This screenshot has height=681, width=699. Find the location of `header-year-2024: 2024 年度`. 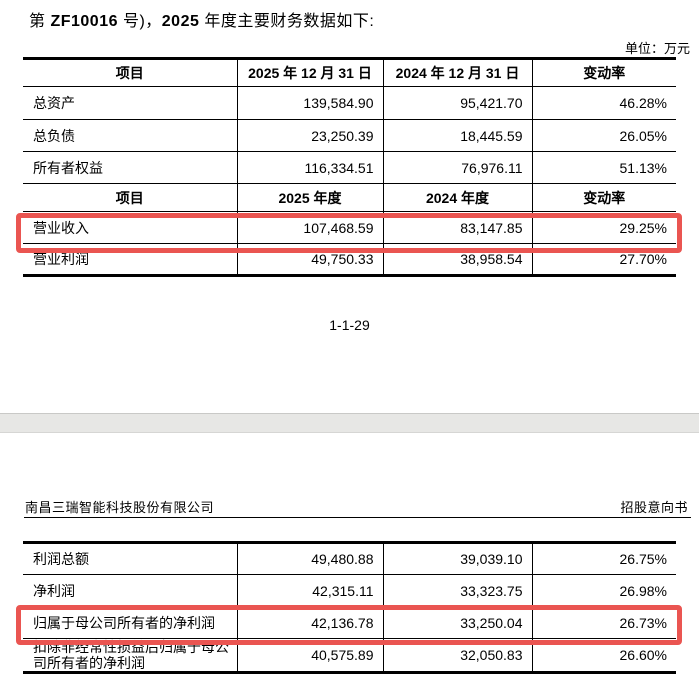

header-year-2024: 2024 年度 is located at coordinates (457, 197).